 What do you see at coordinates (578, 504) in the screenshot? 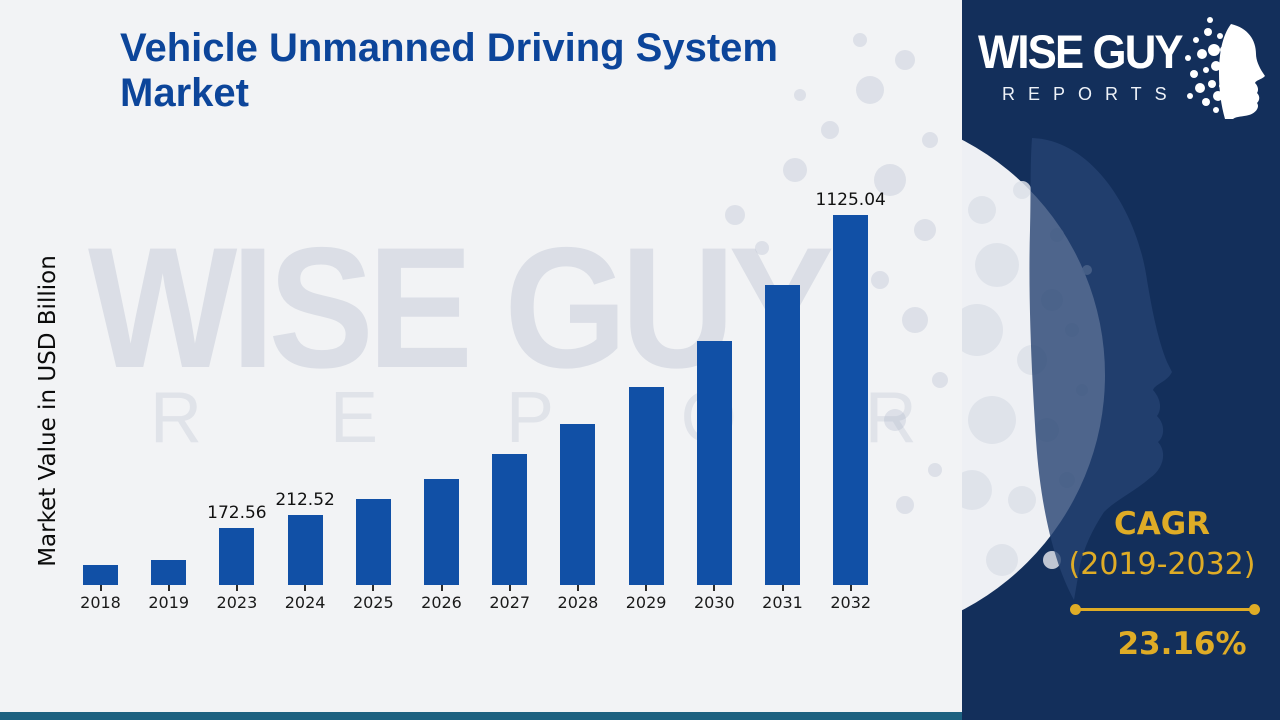
I see `bar-2028` at bounding box center [578, 504].